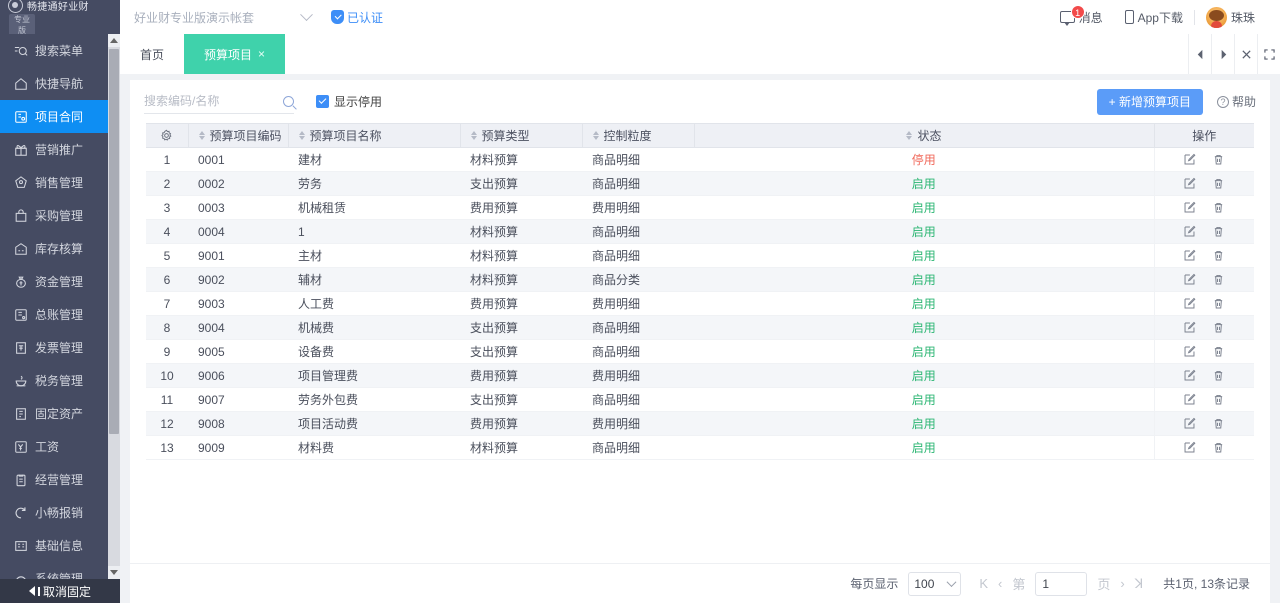 The width and height of the screenshot is (1280, 603). Describe the element at coordinates (1222, 54) in the screenshot. I see `next-tab-button` at that location.